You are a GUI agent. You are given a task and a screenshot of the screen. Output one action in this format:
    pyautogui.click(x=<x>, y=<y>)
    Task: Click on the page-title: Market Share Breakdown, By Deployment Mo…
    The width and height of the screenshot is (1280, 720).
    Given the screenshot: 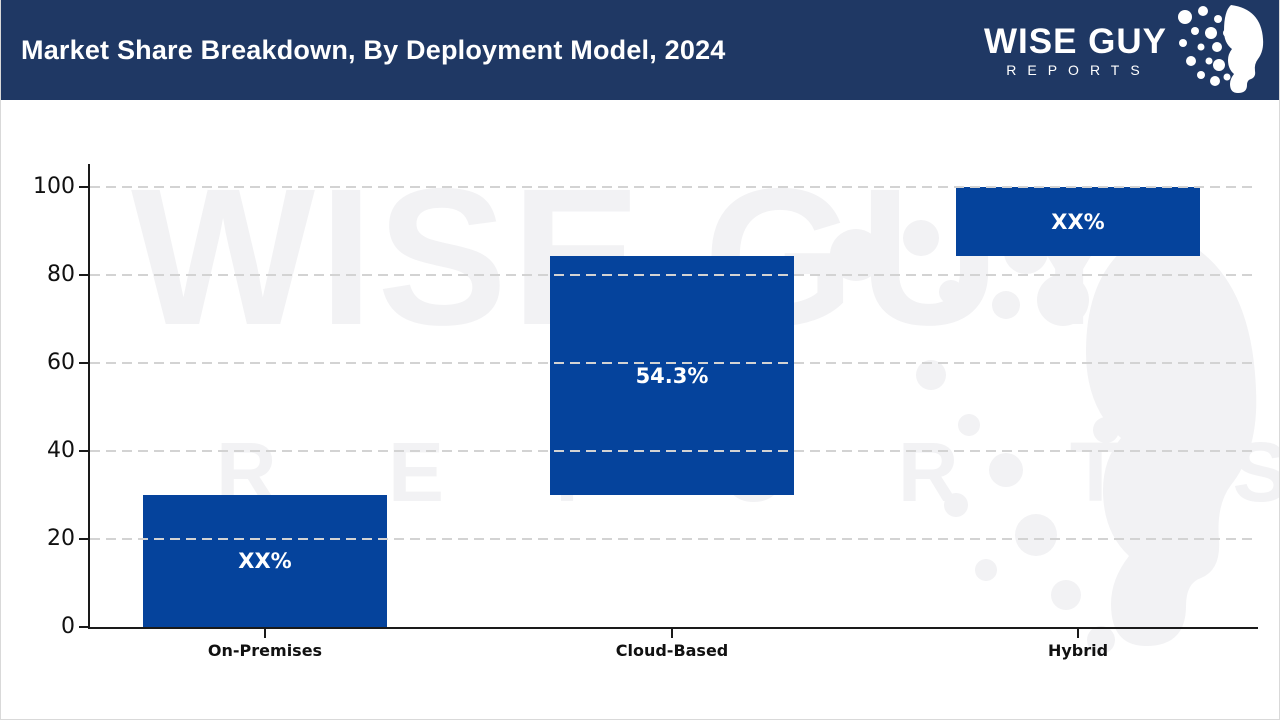 What is the action you would take?
    pyautogui.click(x=373, y=49)
    